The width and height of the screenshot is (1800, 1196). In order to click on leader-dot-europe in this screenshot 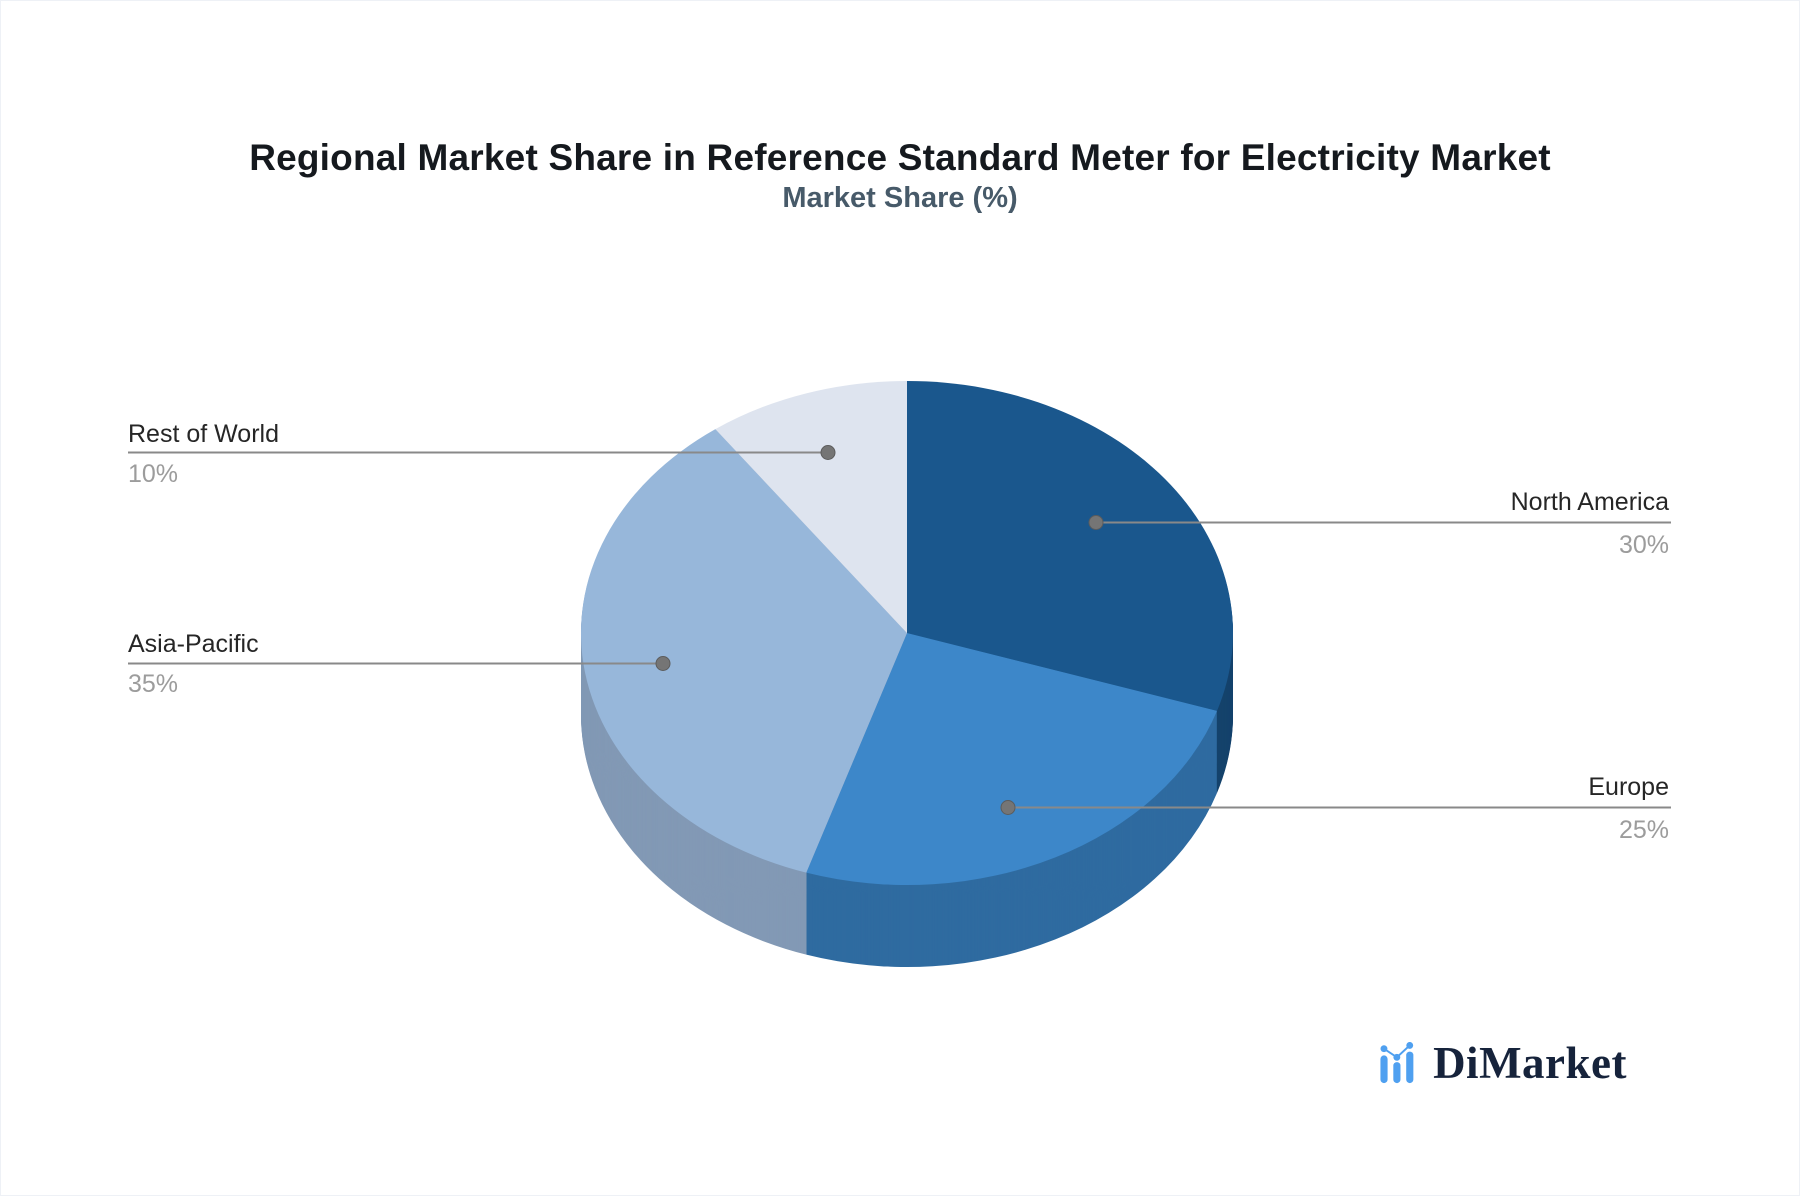, I will do `click(1008, 807)`.